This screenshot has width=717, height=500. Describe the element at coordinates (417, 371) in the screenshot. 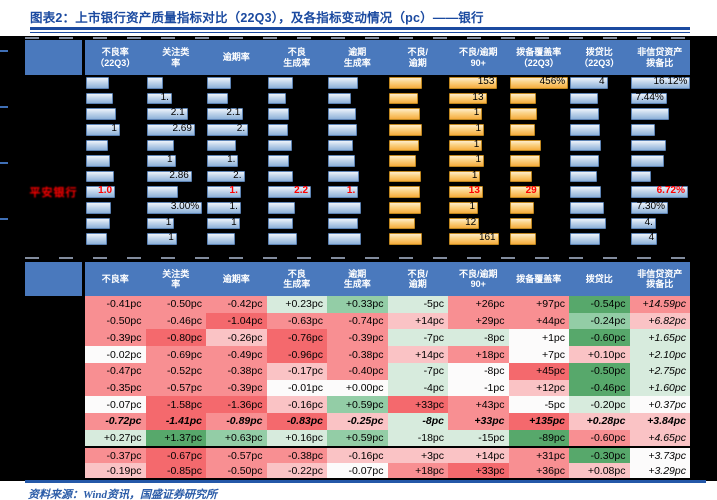

I see `delta-cell: -7pc` at that location.